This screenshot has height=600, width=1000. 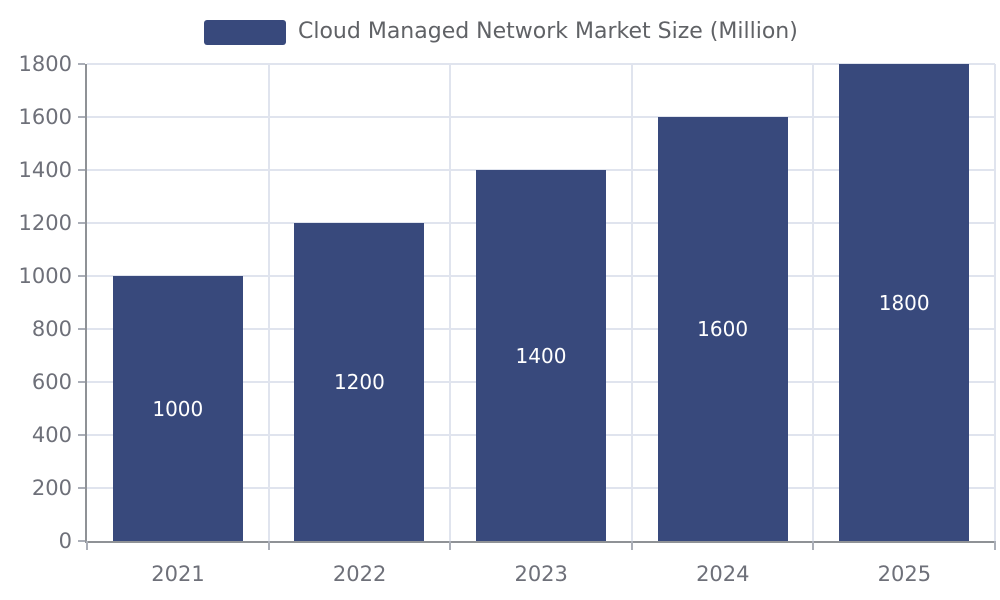 What do you see at coordinates (723, 574) in the screenshot?
I see `x-tick-label: 2024` at bounding box center [723, 574].